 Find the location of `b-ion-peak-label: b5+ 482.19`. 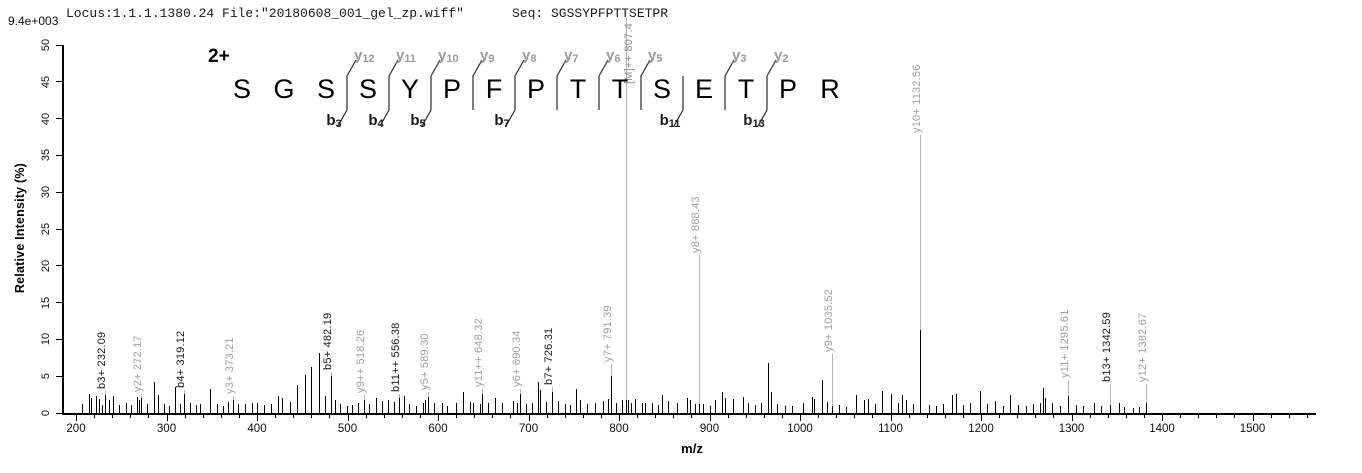

b-ion-peak-label: b5+ 482.19 is located at coordinates (328, 341).